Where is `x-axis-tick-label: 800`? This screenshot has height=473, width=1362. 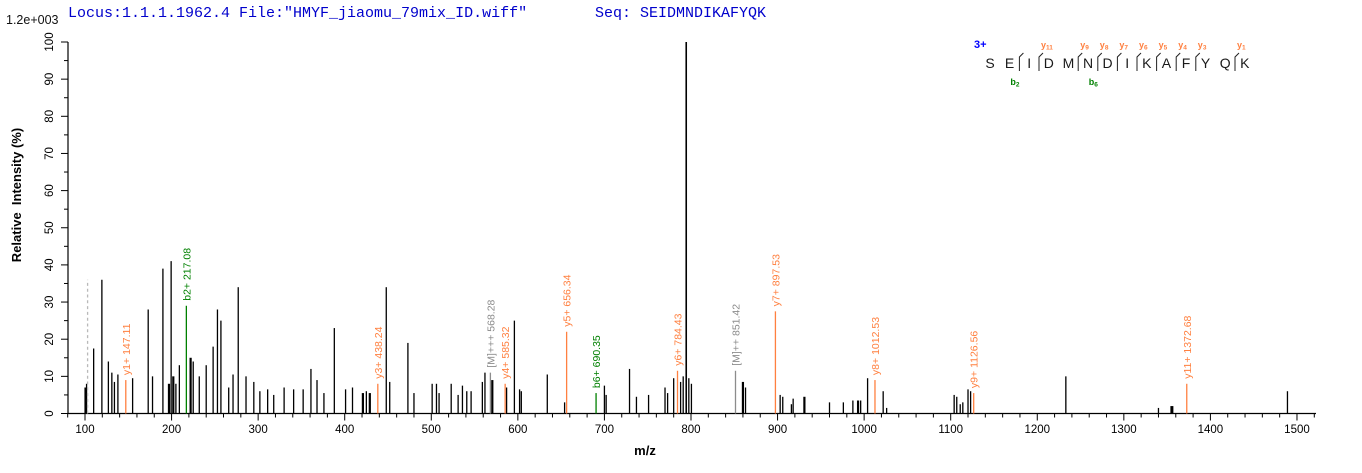
x-axis-tick-label: 800 is located at coordinates (690, 430).